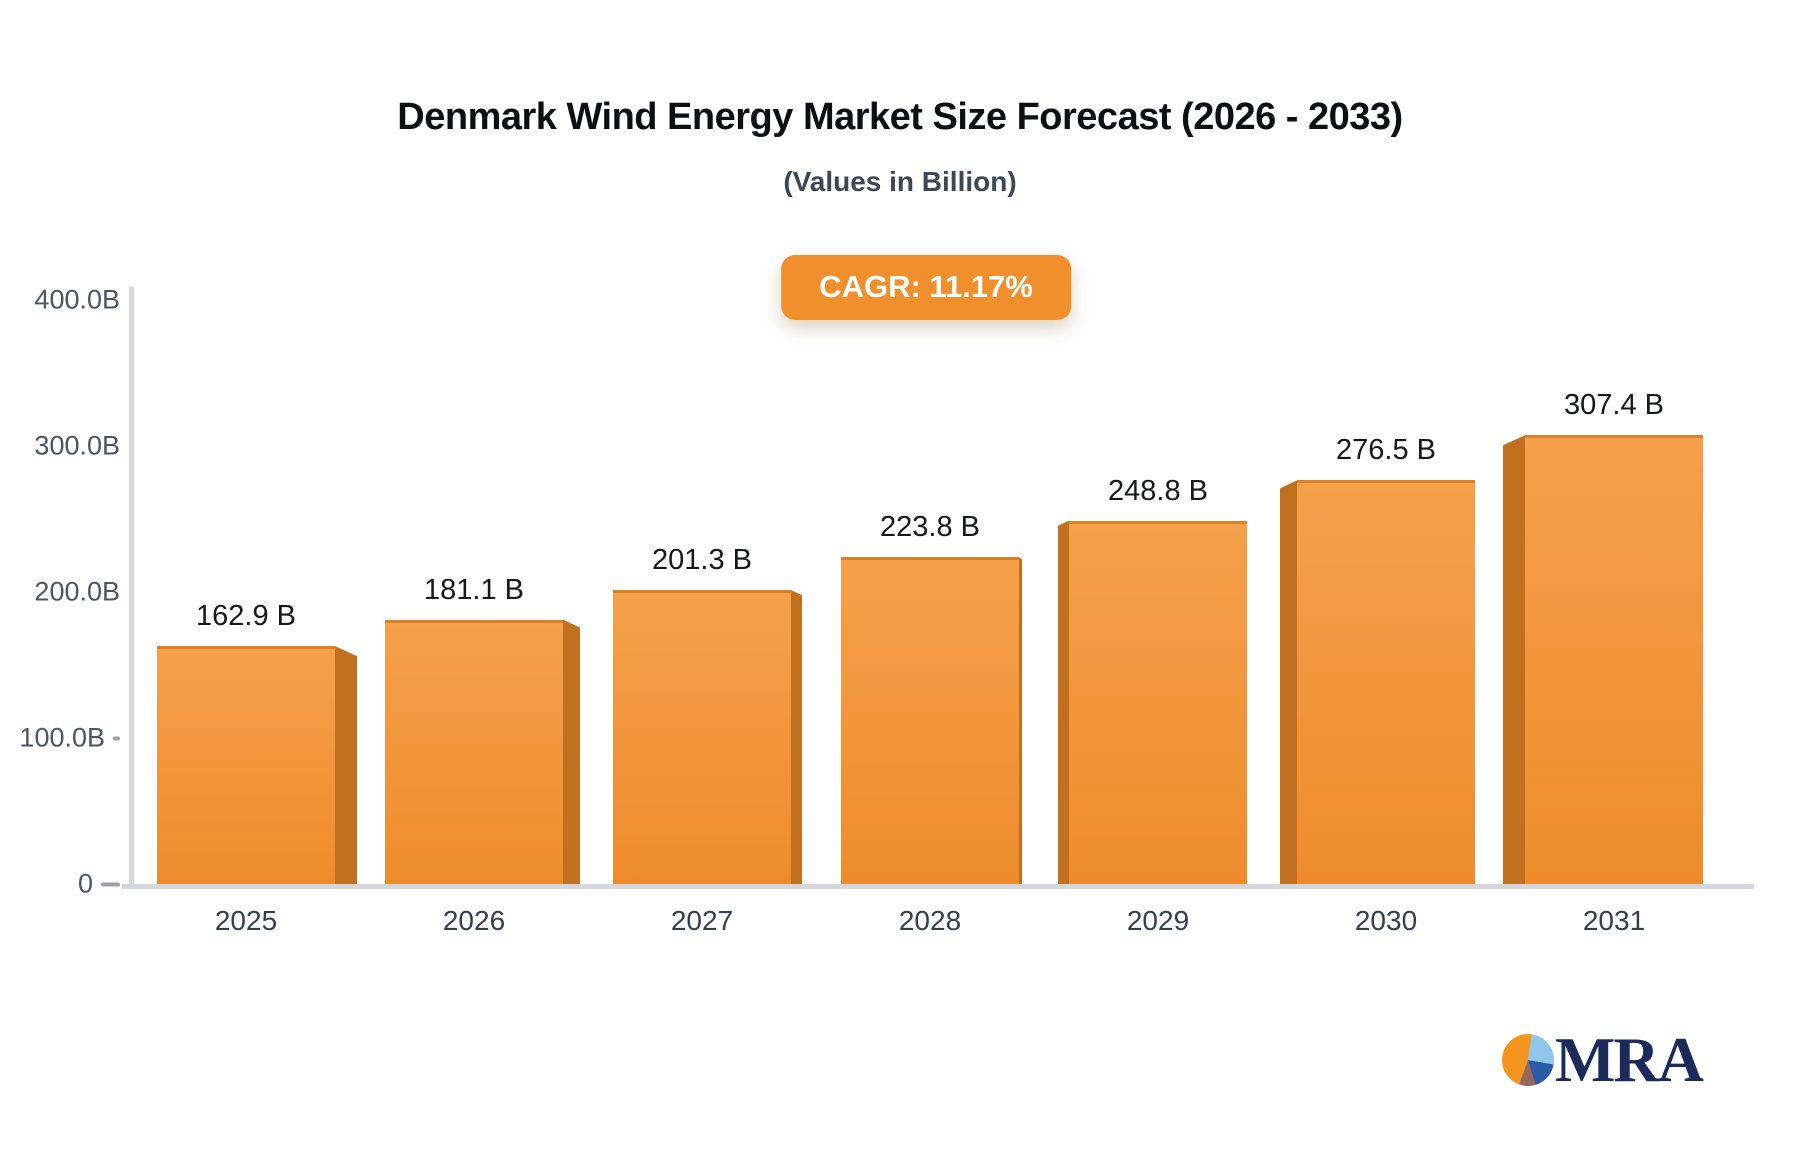  I want to click on bar-2029, so click(1152, 702).